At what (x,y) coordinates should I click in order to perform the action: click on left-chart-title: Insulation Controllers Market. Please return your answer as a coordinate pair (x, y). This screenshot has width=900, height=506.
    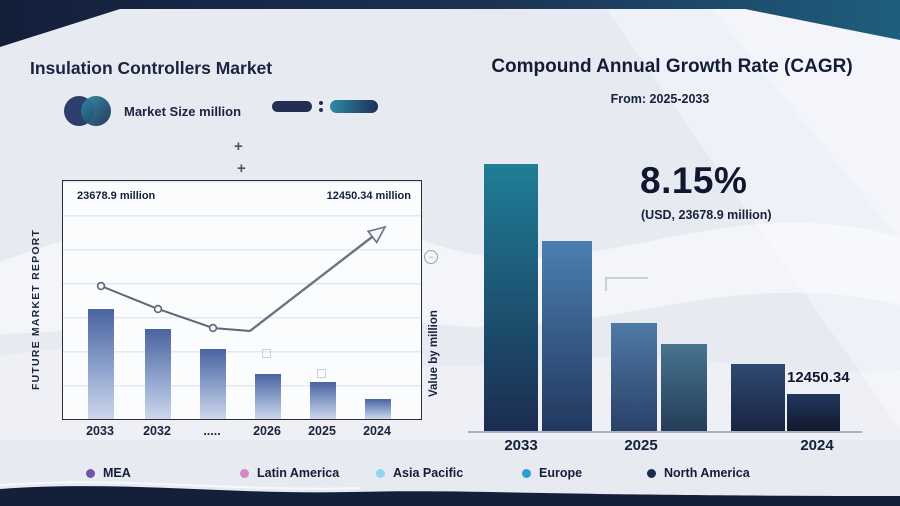
    Looking at the image, I should click on (151, 68).